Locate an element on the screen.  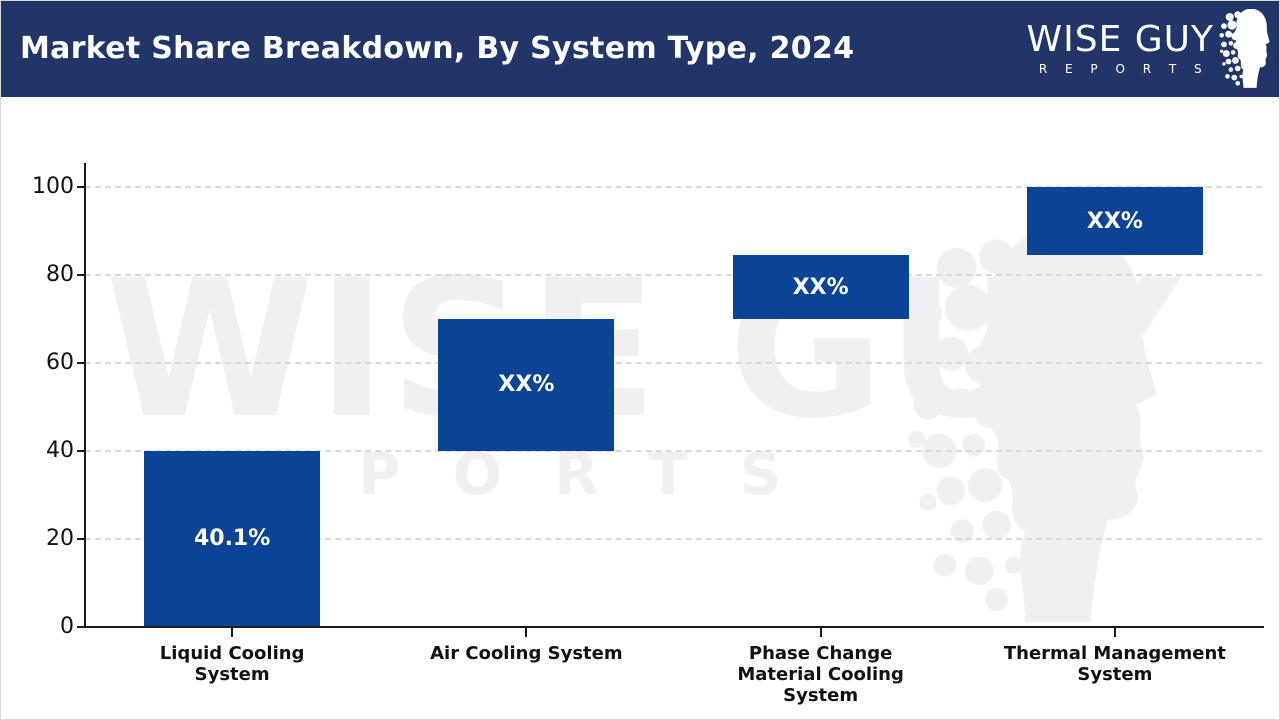
y-tick-label-40: 40 is located at coordinates (60, 450).